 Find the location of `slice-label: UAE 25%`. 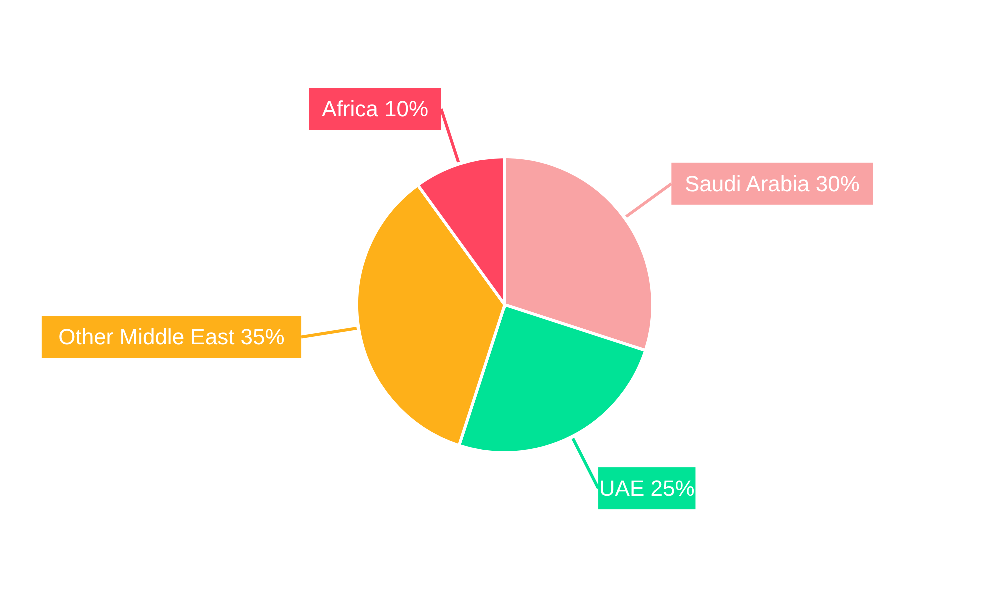

slice-label: UAE 25% is located at coordinates (647, 489).